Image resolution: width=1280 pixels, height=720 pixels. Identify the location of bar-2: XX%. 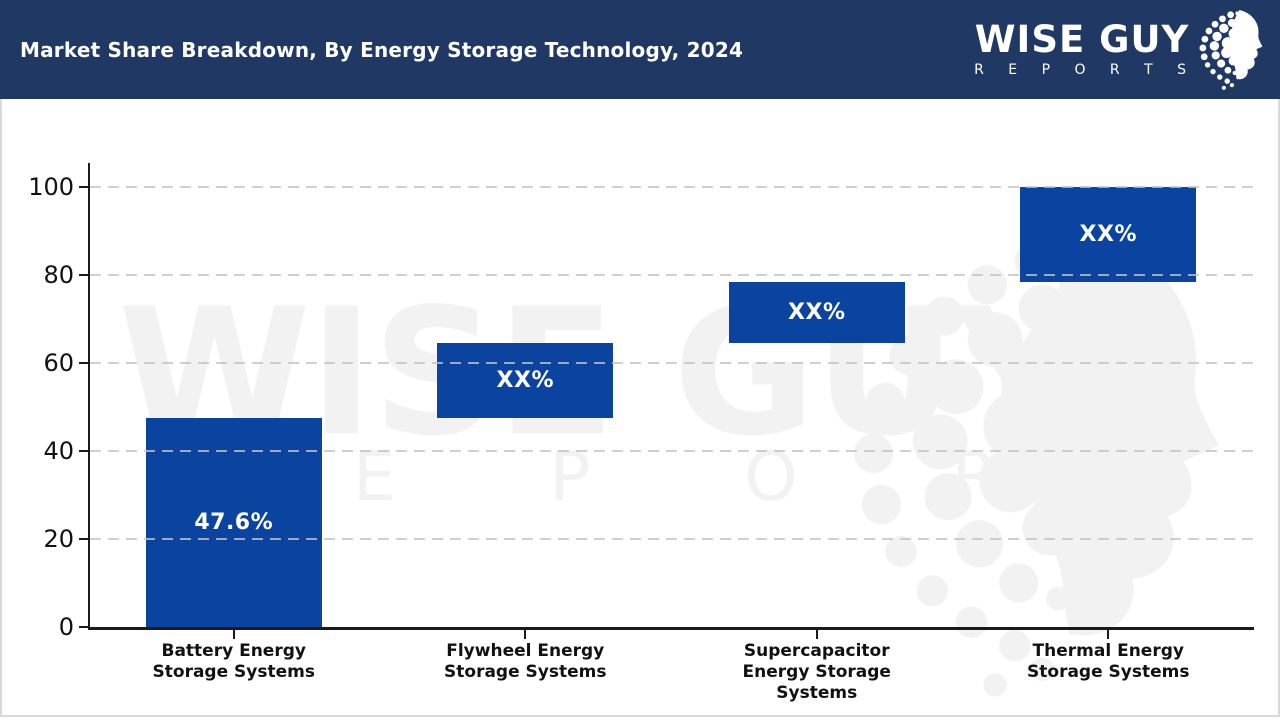
(525, 380).